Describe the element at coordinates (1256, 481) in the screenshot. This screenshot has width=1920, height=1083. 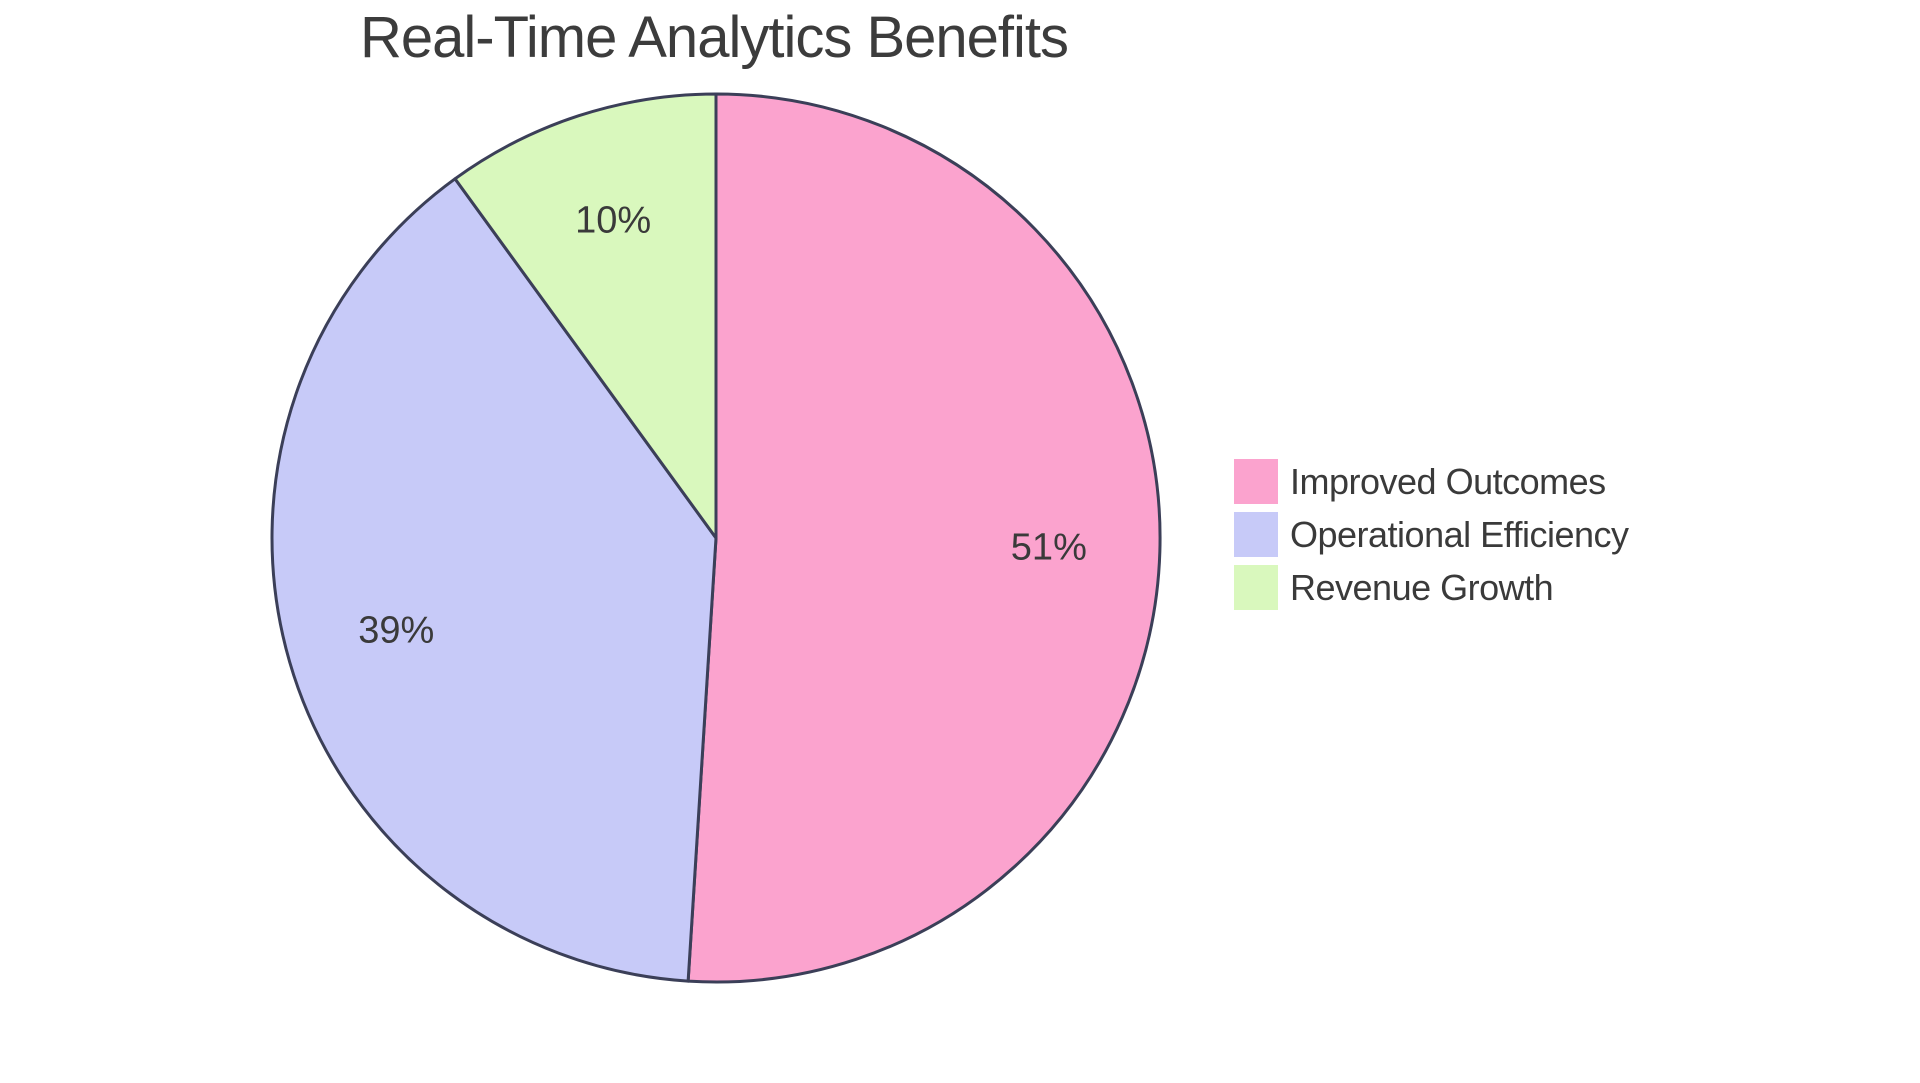
I see `legend-swatch-improved-outcomes` at that location.